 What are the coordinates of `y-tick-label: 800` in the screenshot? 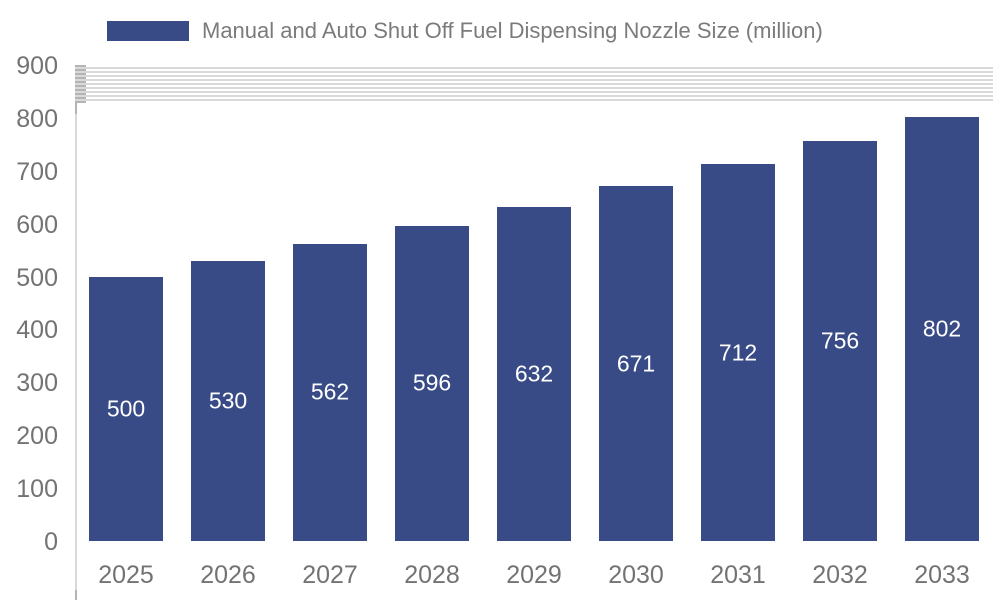 It's located at (37, 118).